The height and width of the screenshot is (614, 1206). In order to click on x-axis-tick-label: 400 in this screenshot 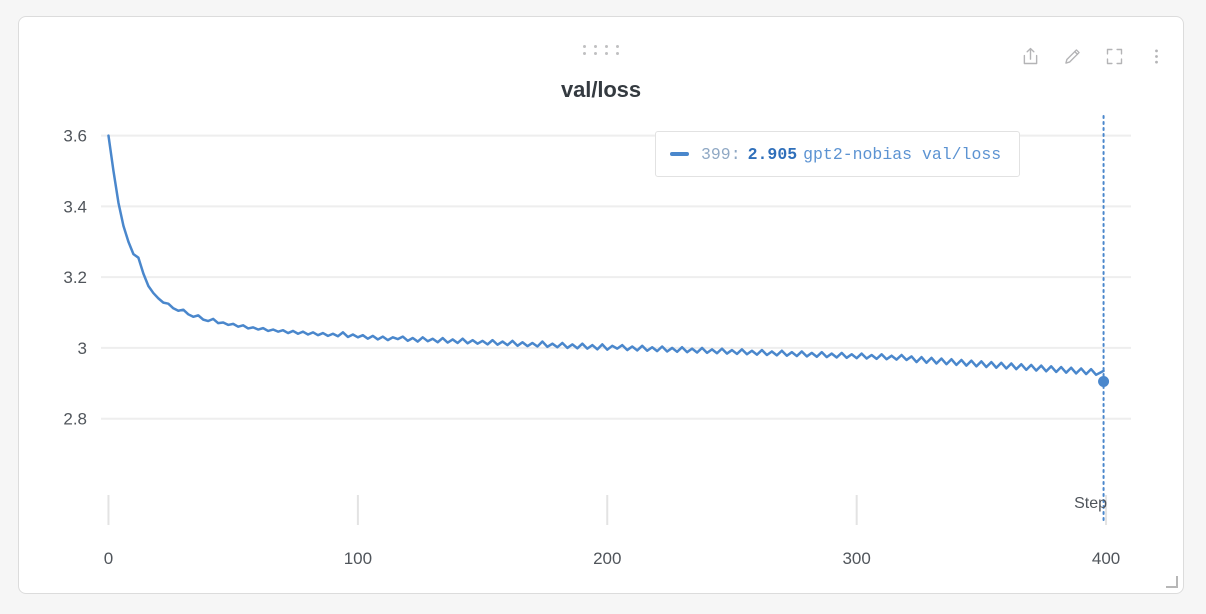, I will do `click(1106, 558)`.